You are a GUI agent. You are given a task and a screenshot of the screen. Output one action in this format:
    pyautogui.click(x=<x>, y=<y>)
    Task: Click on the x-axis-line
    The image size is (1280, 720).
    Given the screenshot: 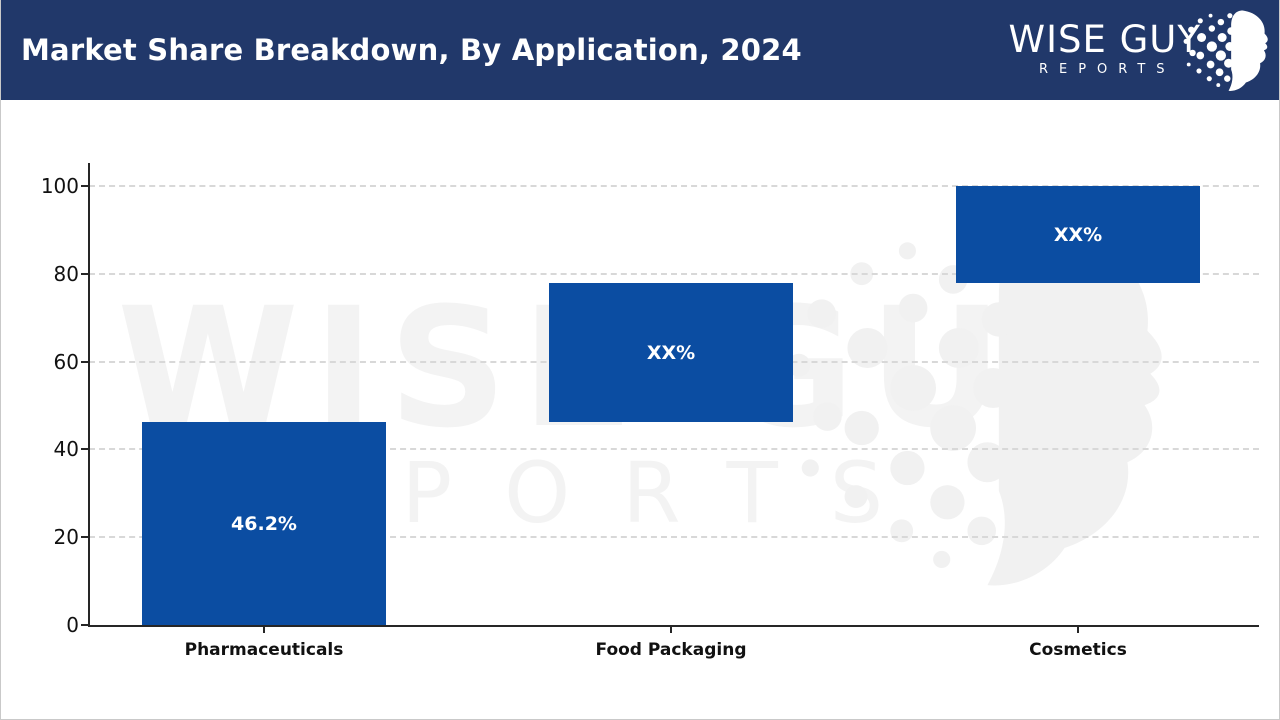 What is the action you would take?
    pyautogui.click(x=673, y=626)
    